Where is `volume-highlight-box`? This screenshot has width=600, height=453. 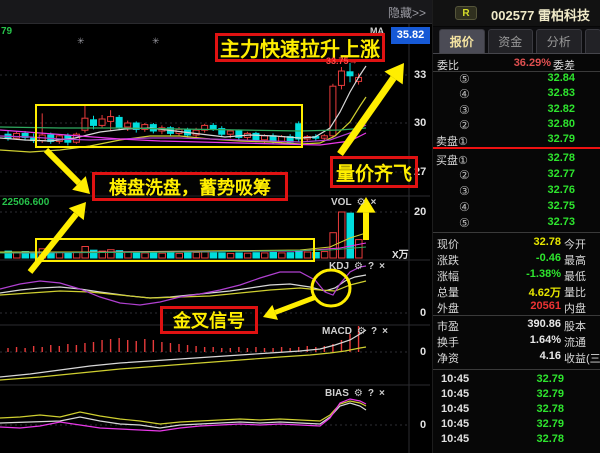
volume-highlight-box is located at coordinates (175, 250).